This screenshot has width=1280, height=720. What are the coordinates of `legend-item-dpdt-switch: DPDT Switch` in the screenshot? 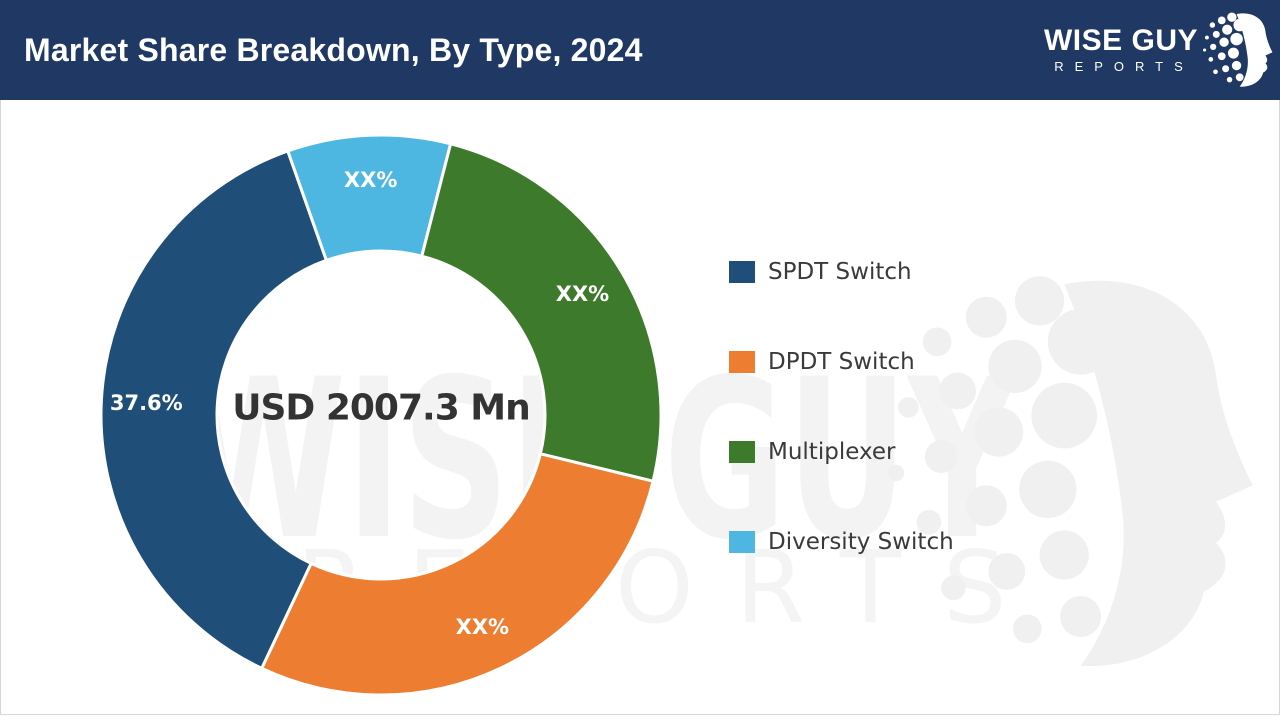 It's located at (841, 362).